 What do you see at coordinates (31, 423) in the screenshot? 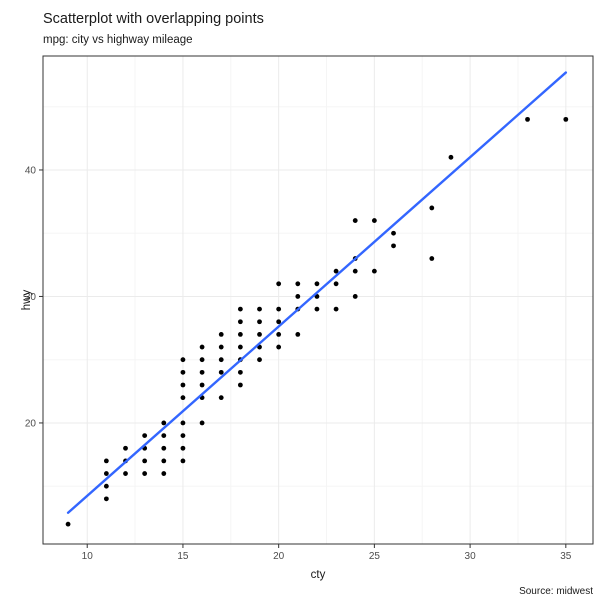
I see `y-tick-label: 20` at bounding box center [31, 423].